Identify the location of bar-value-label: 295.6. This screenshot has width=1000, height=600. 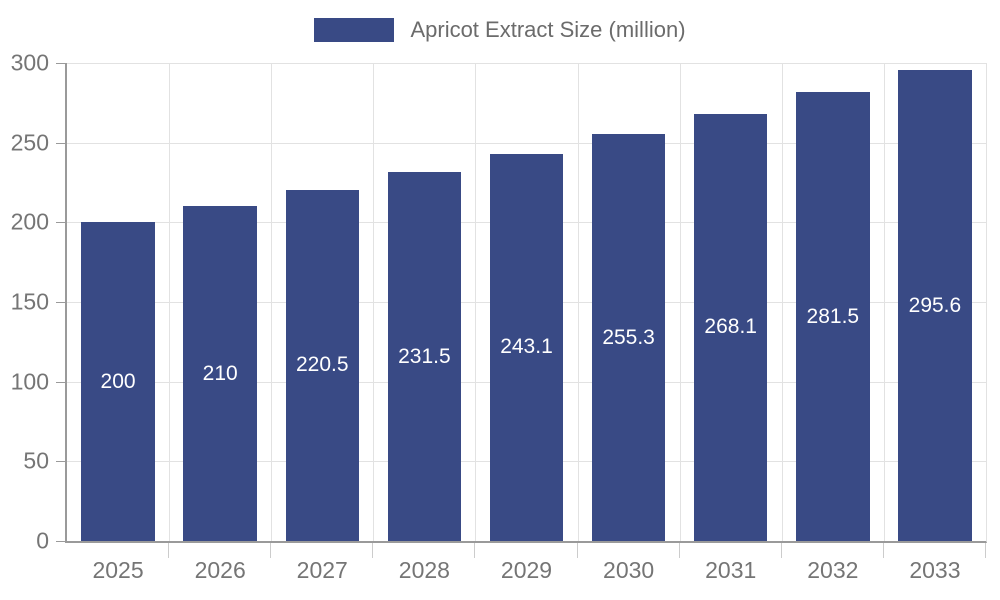
(935, 305).